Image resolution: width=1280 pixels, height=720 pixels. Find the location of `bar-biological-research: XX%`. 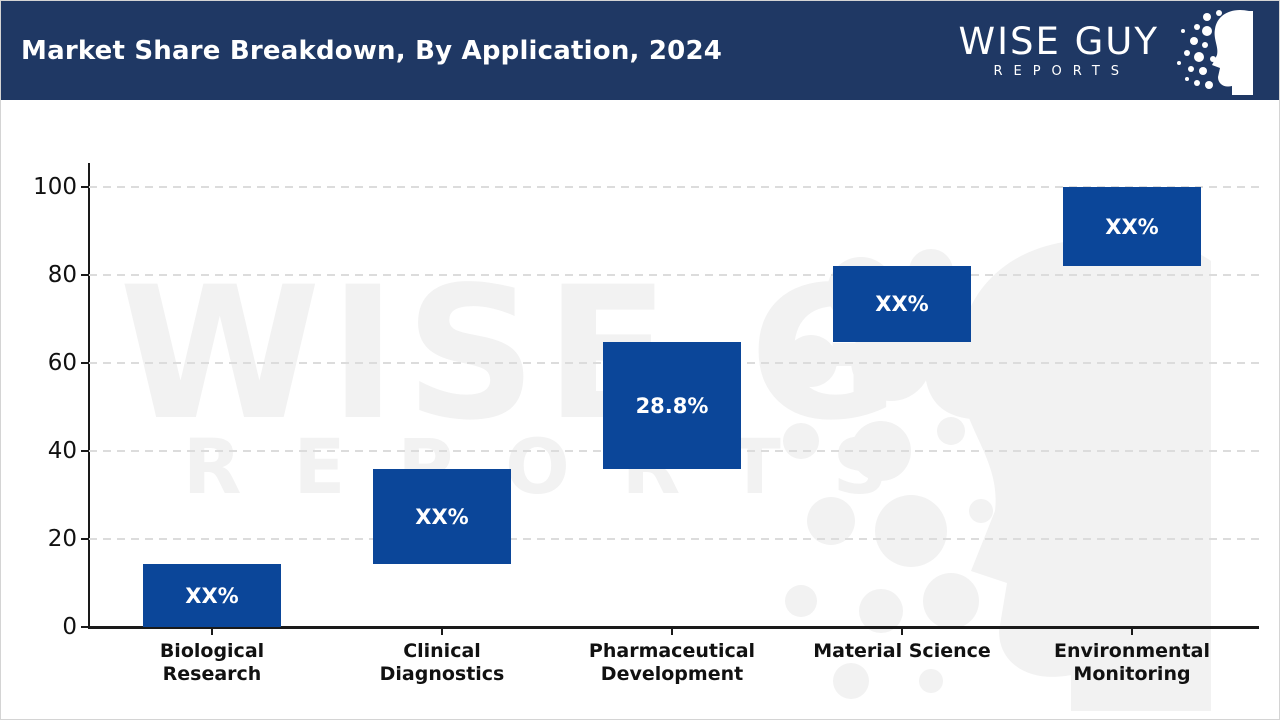

bar-biological-research: XX% is located at coordinates (212, 595).